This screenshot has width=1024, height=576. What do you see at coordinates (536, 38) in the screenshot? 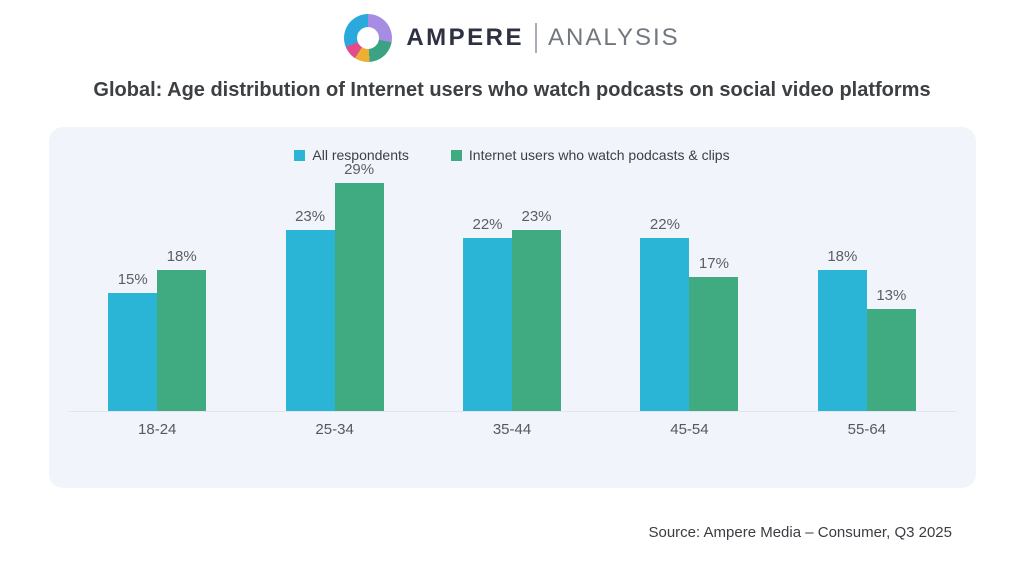
I see `brand-separator` at bounding box center [536, 38].